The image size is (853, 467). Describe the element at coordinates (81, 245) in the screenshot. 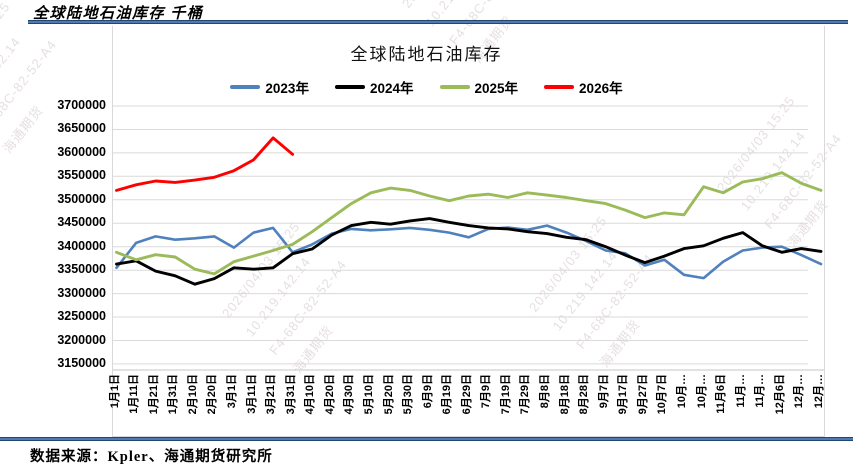

I see `y-axis-tick-label: 3400000` at that location.